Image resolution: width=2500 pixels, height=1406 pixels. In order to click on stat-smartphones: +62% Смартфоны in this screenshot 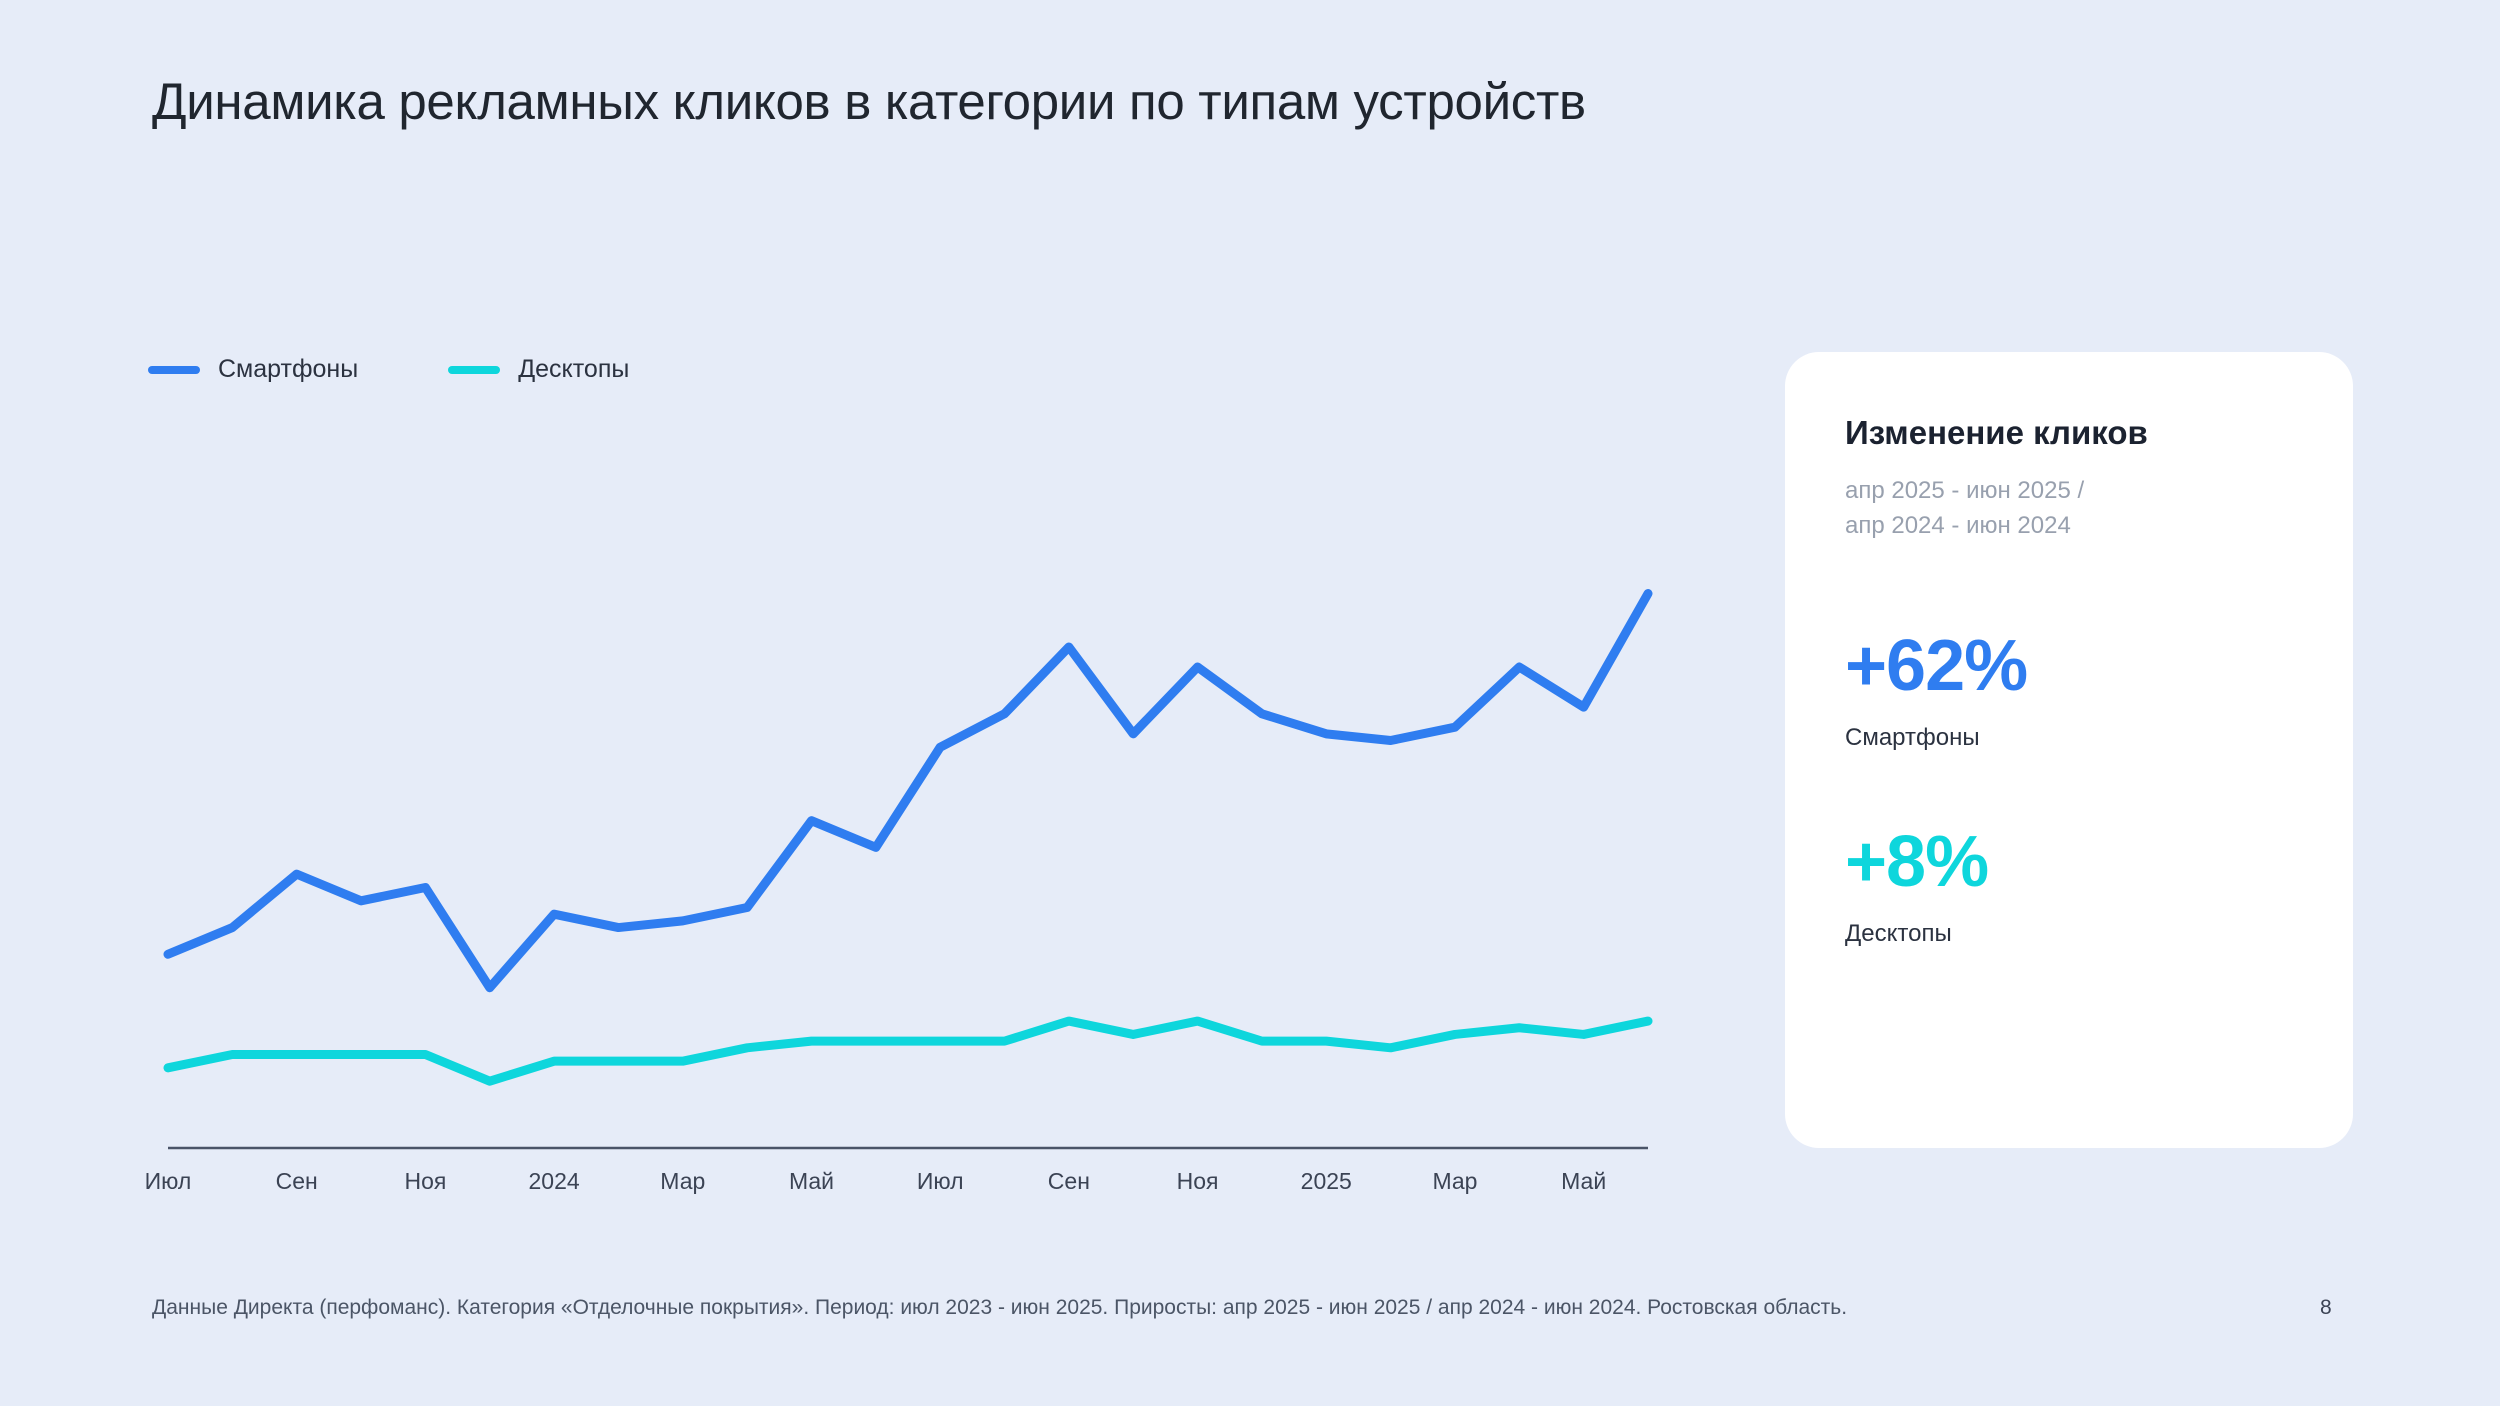, I will do `click(2069, 691)`.